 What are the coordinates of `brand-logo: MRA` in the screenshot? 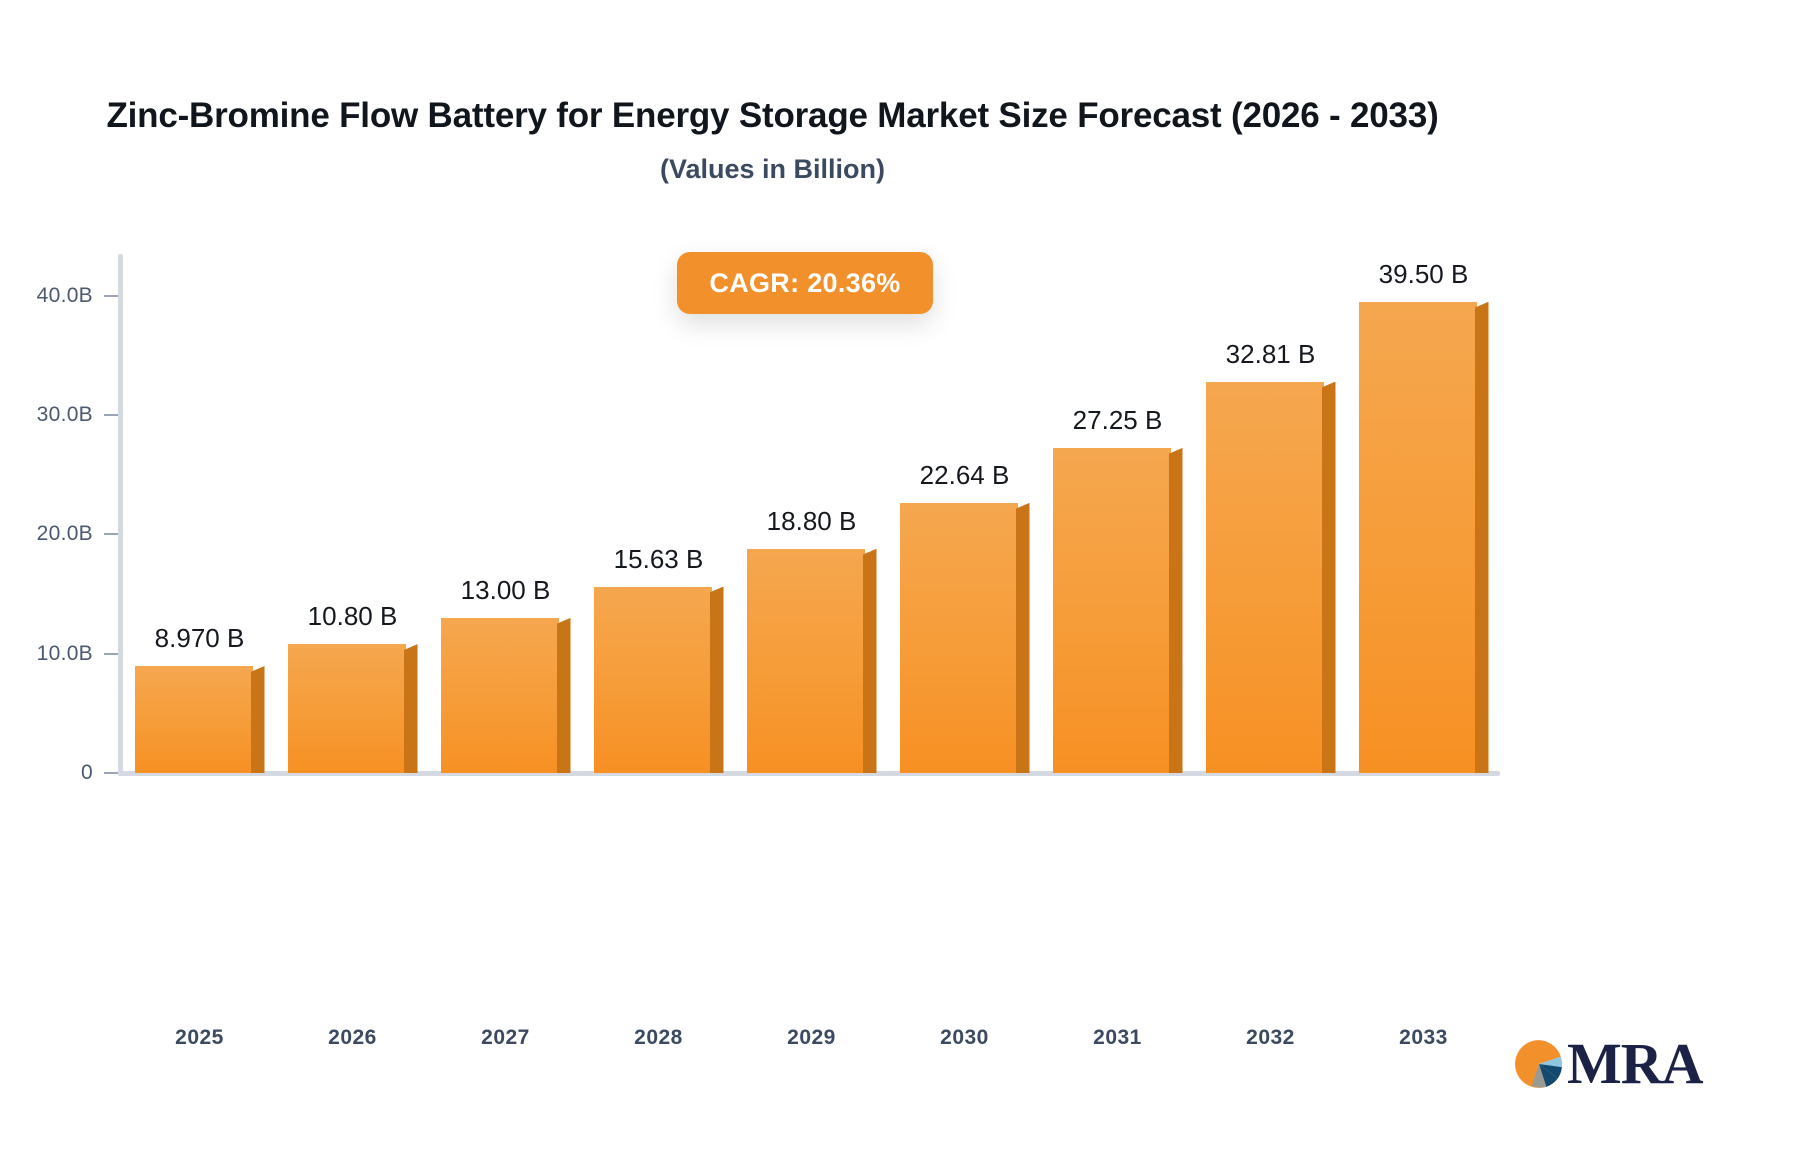 It's located at (1608, 1063).